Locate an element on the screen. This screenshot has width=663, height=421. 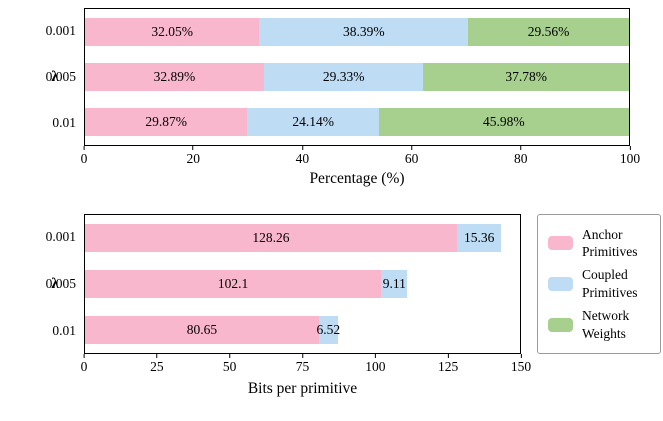
bar-row: 32.05% 38.39% 29.56% is located at coordinates (357, 31).